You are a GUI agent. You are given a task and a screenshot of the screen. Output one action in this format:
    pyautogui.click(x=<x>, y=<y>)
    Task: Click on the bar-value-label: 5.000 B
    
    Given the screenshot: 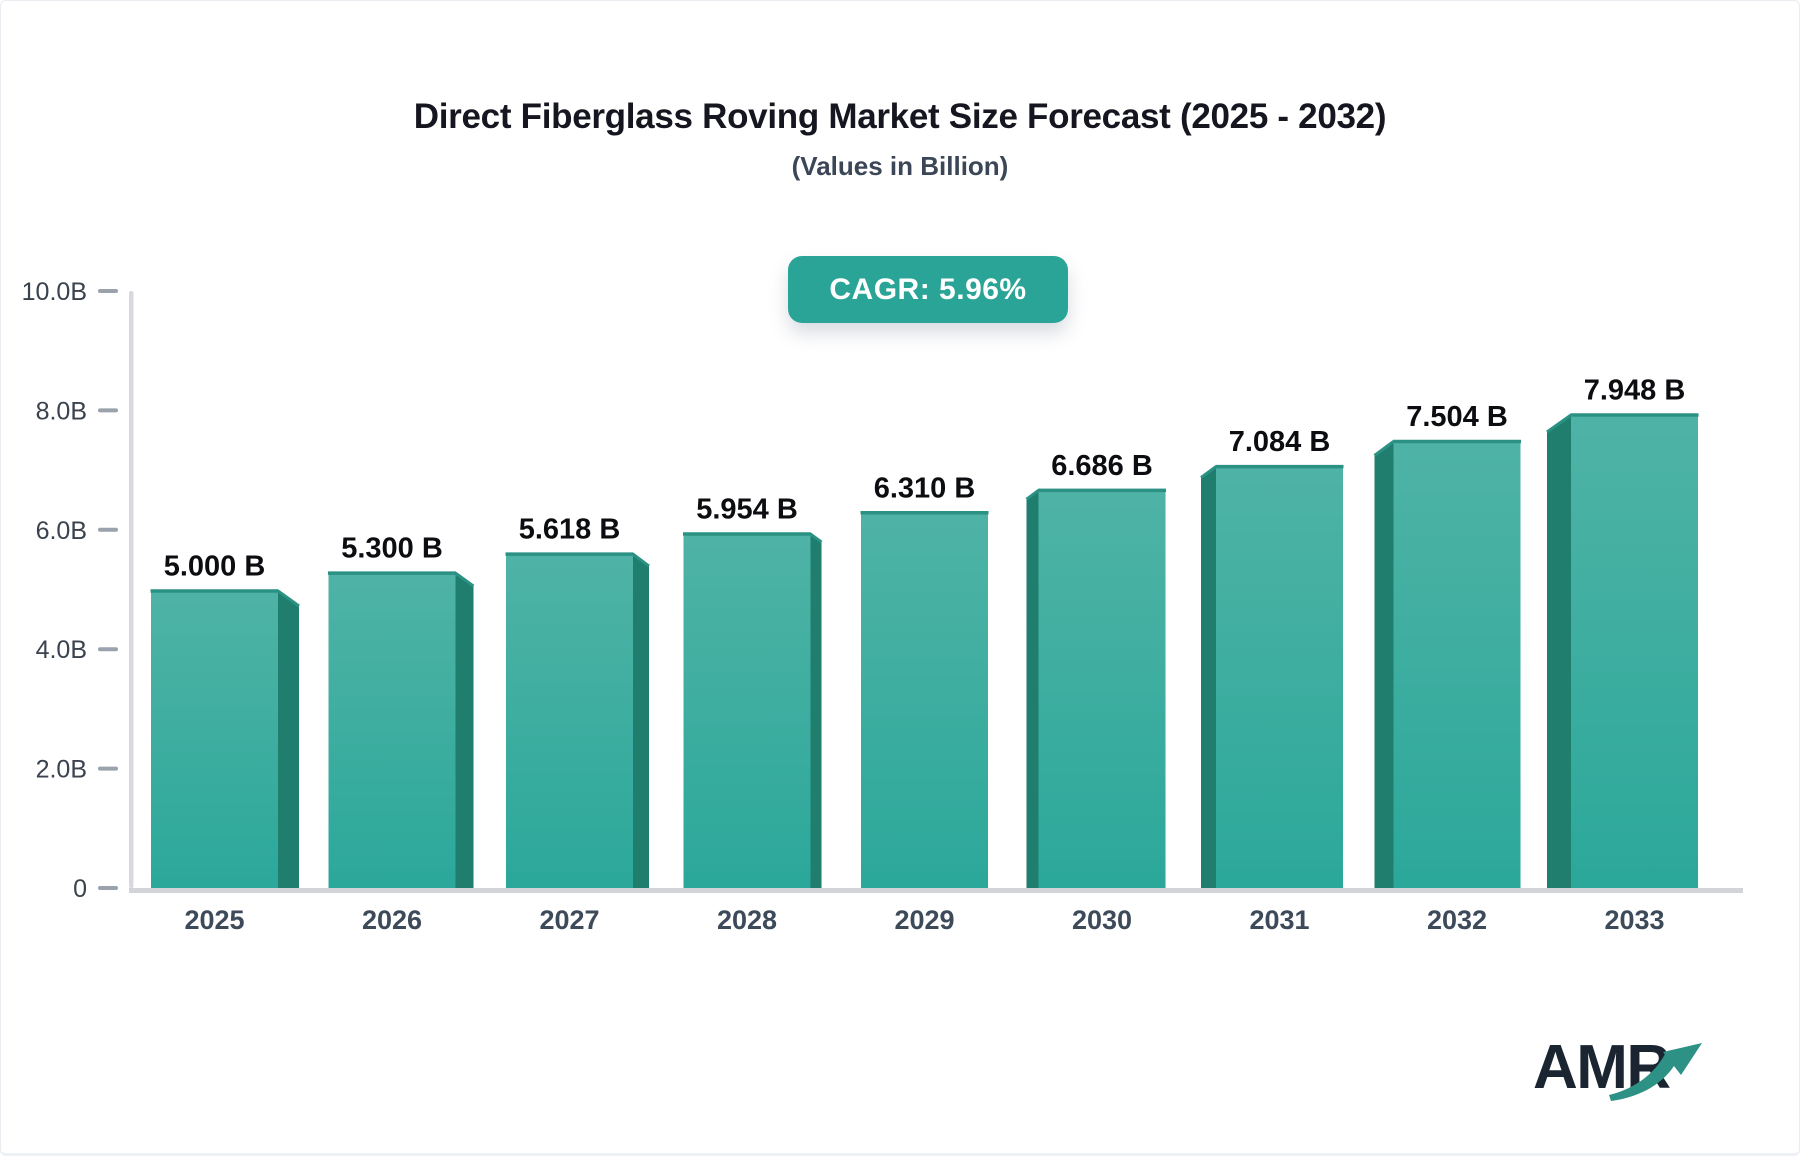 What is the action you would take?
    pyautogui.click(x=215, y=567)
    